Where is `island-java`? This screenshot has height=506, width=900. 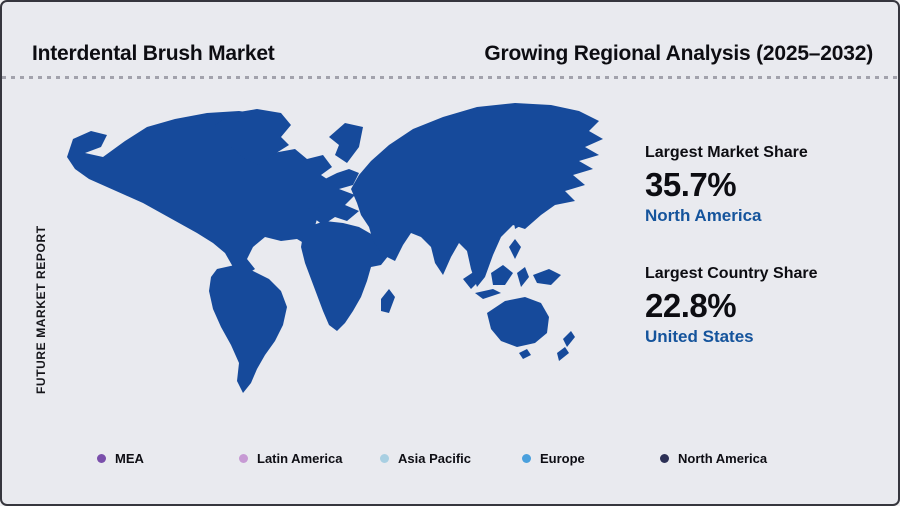 island-java is located at coordinates (488, 294).